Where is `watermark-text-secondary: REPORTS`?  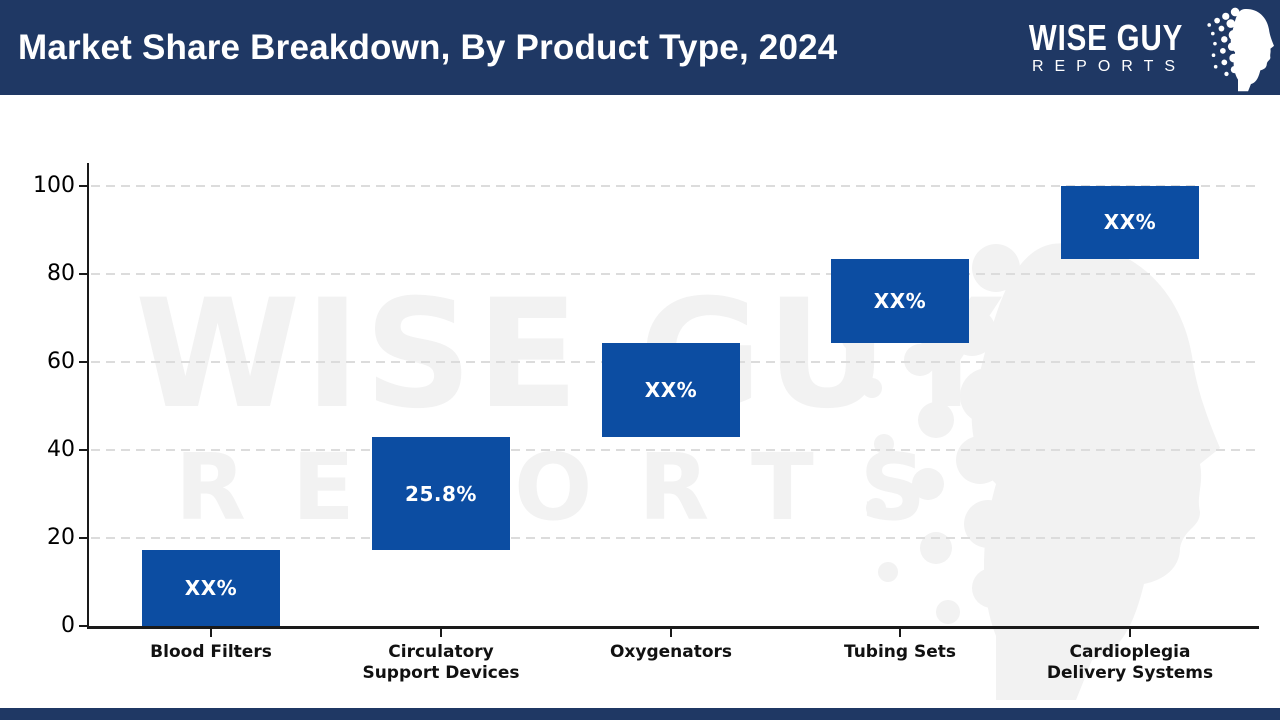
watermark-text-secondary: REPORTS is located at coordinates (574, 487).